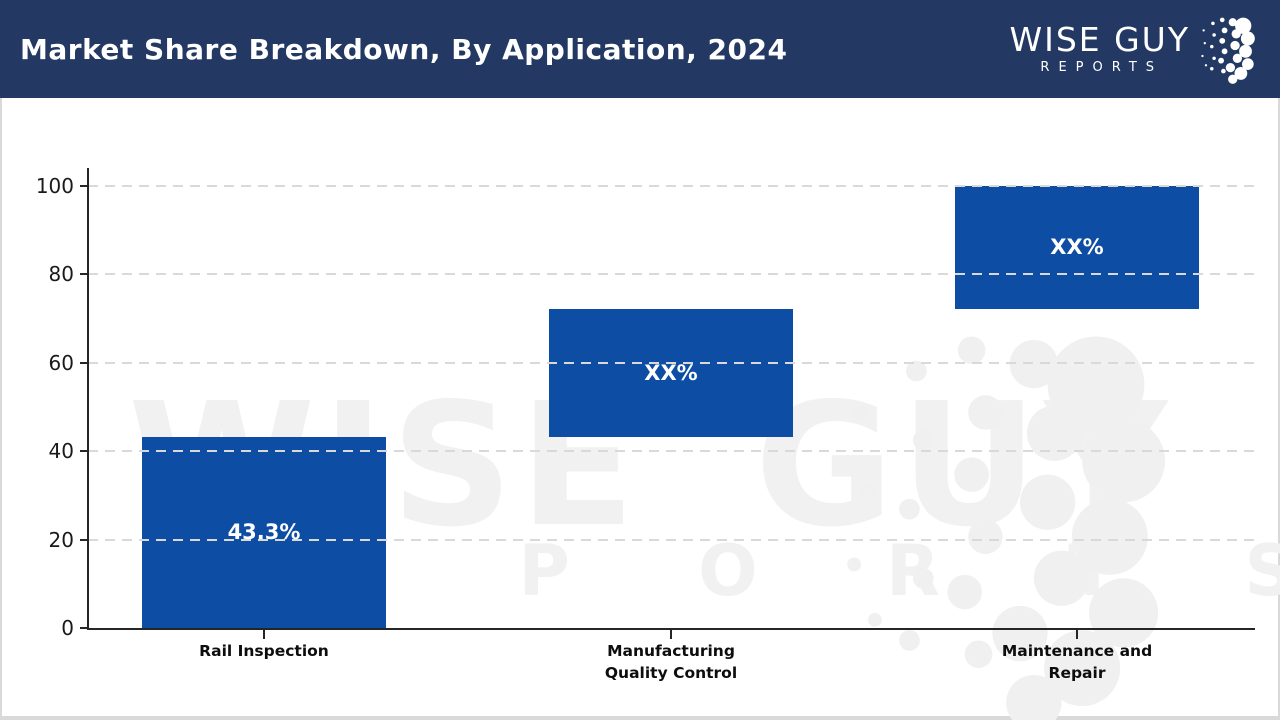 The image size is (1280, 720). What do you see at coordinates (61, 362) in the screenshot?
I see `y-tick-label: 60` at bounding box center [61, 362].